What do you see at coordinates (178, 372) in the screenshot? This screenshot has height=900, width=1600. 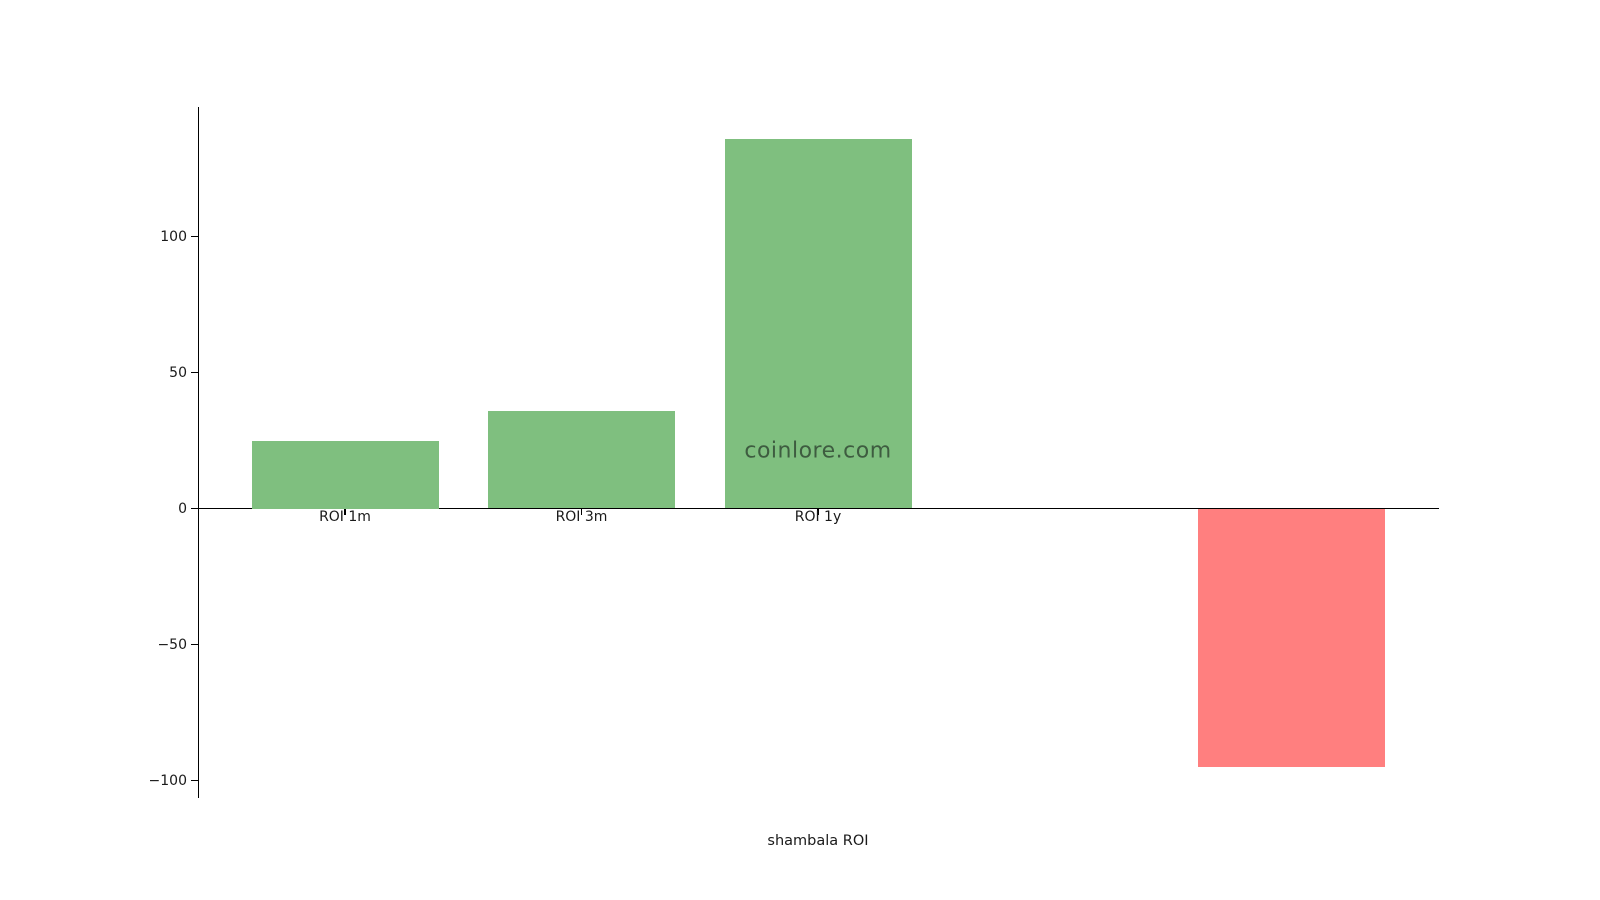 I see `y-tick-label: 50` at bounding box center [178, 372].